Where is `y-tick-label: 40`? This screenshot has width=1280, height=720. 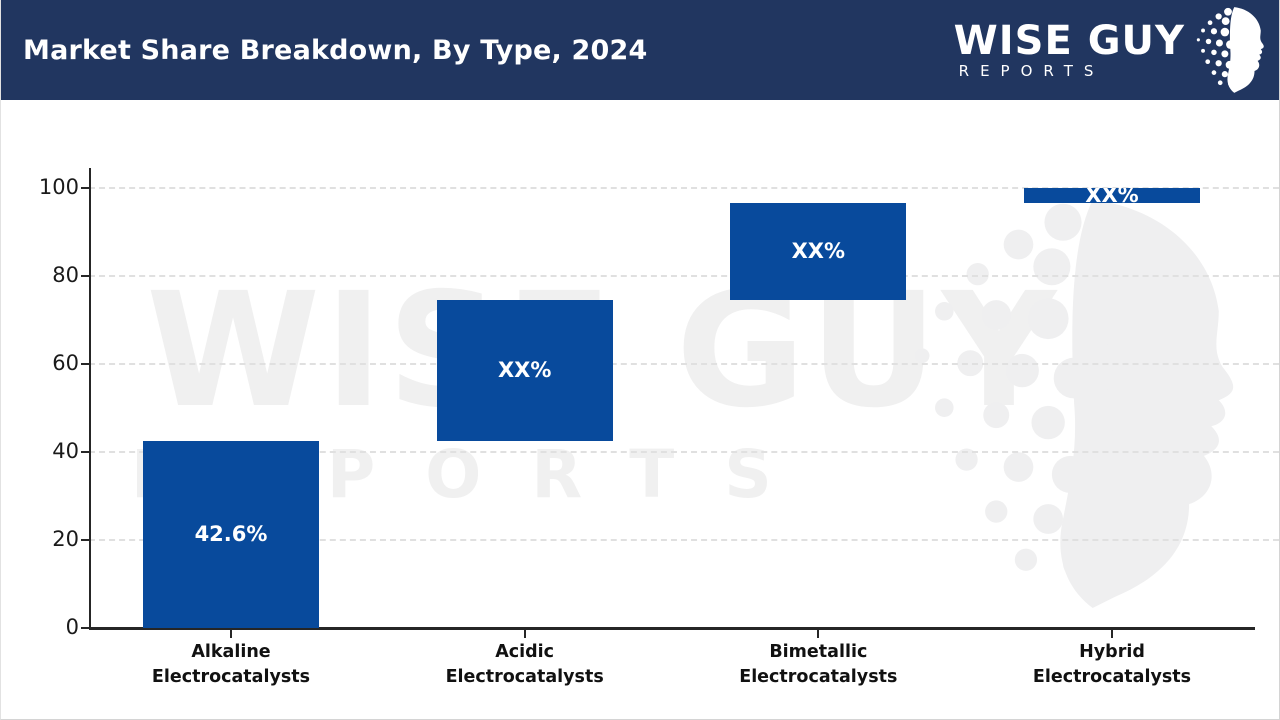
y-tick-label: 40 is located at coordinates (65, 451).